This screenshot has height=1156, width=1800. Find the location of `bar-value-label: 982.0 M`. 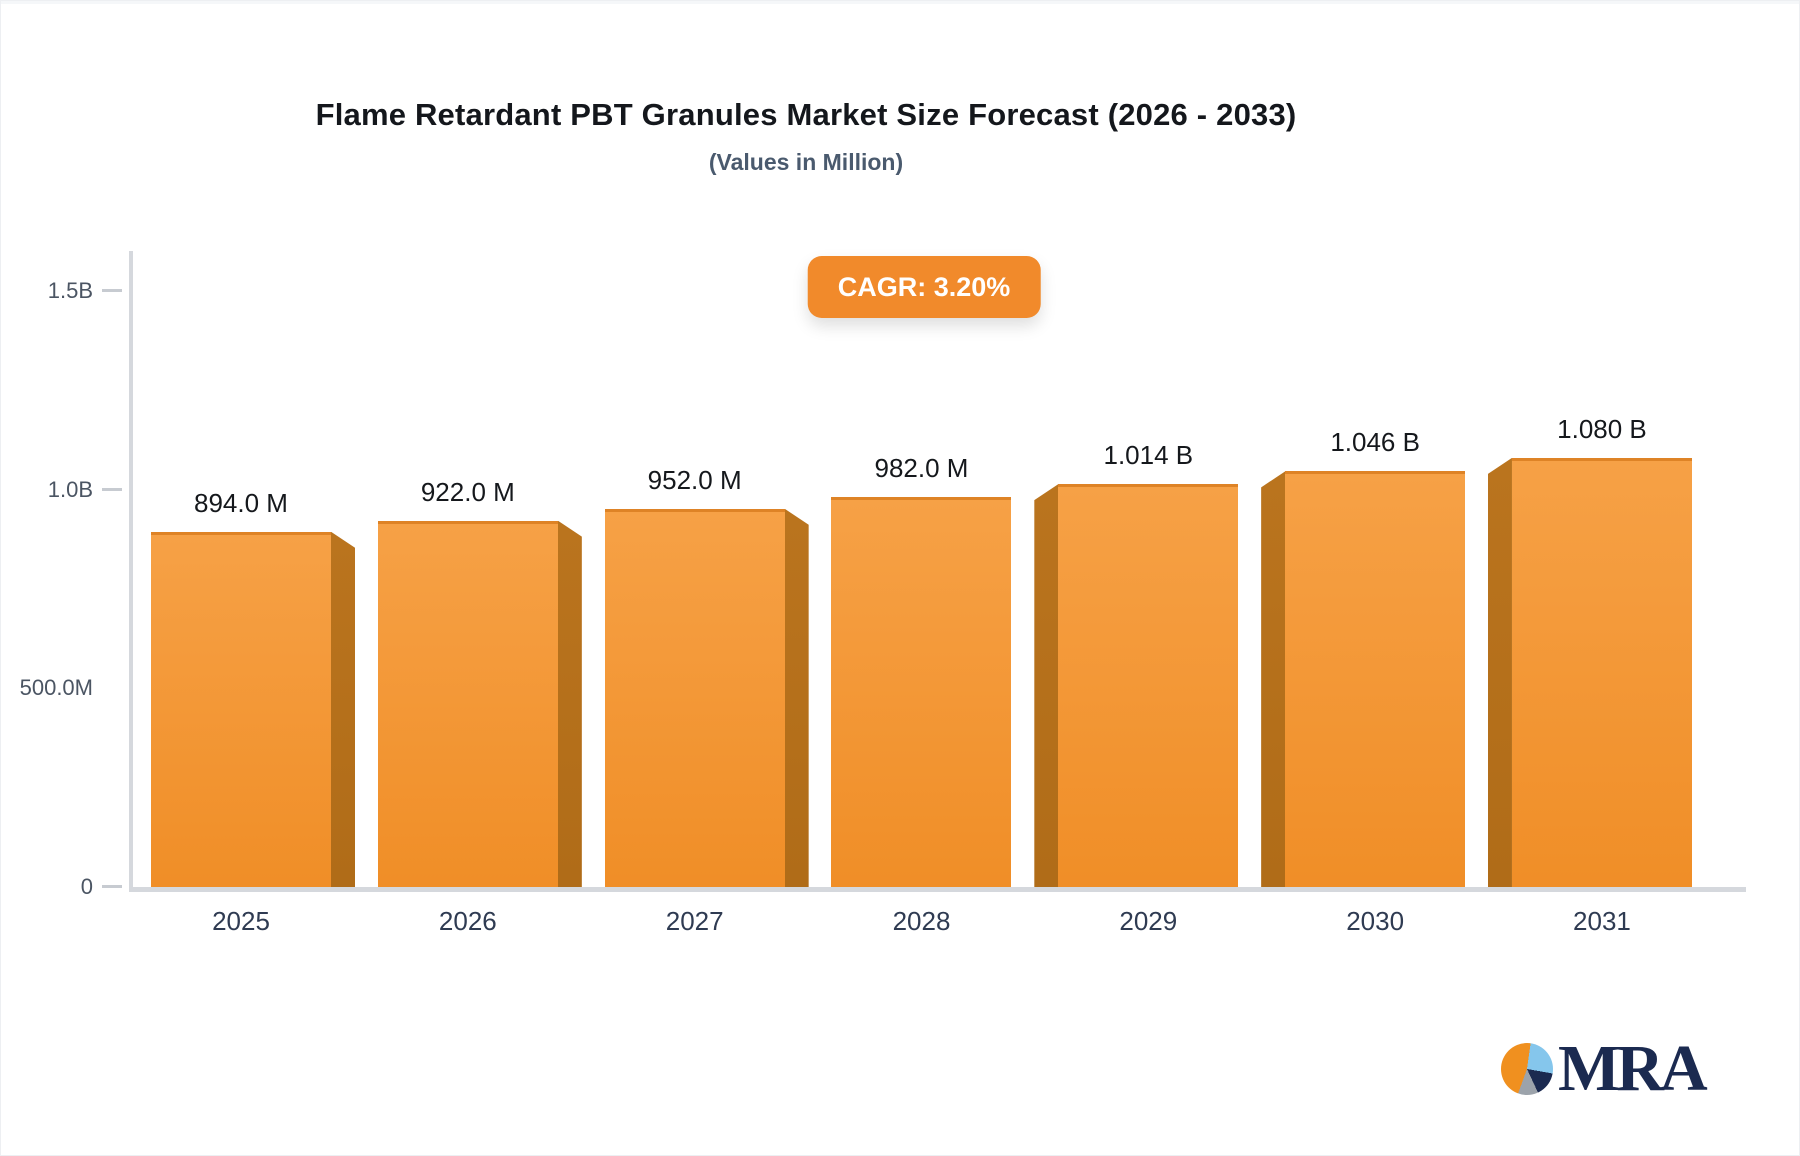

bar-value-label: 982.0 M is located at coordinates (921, 467).